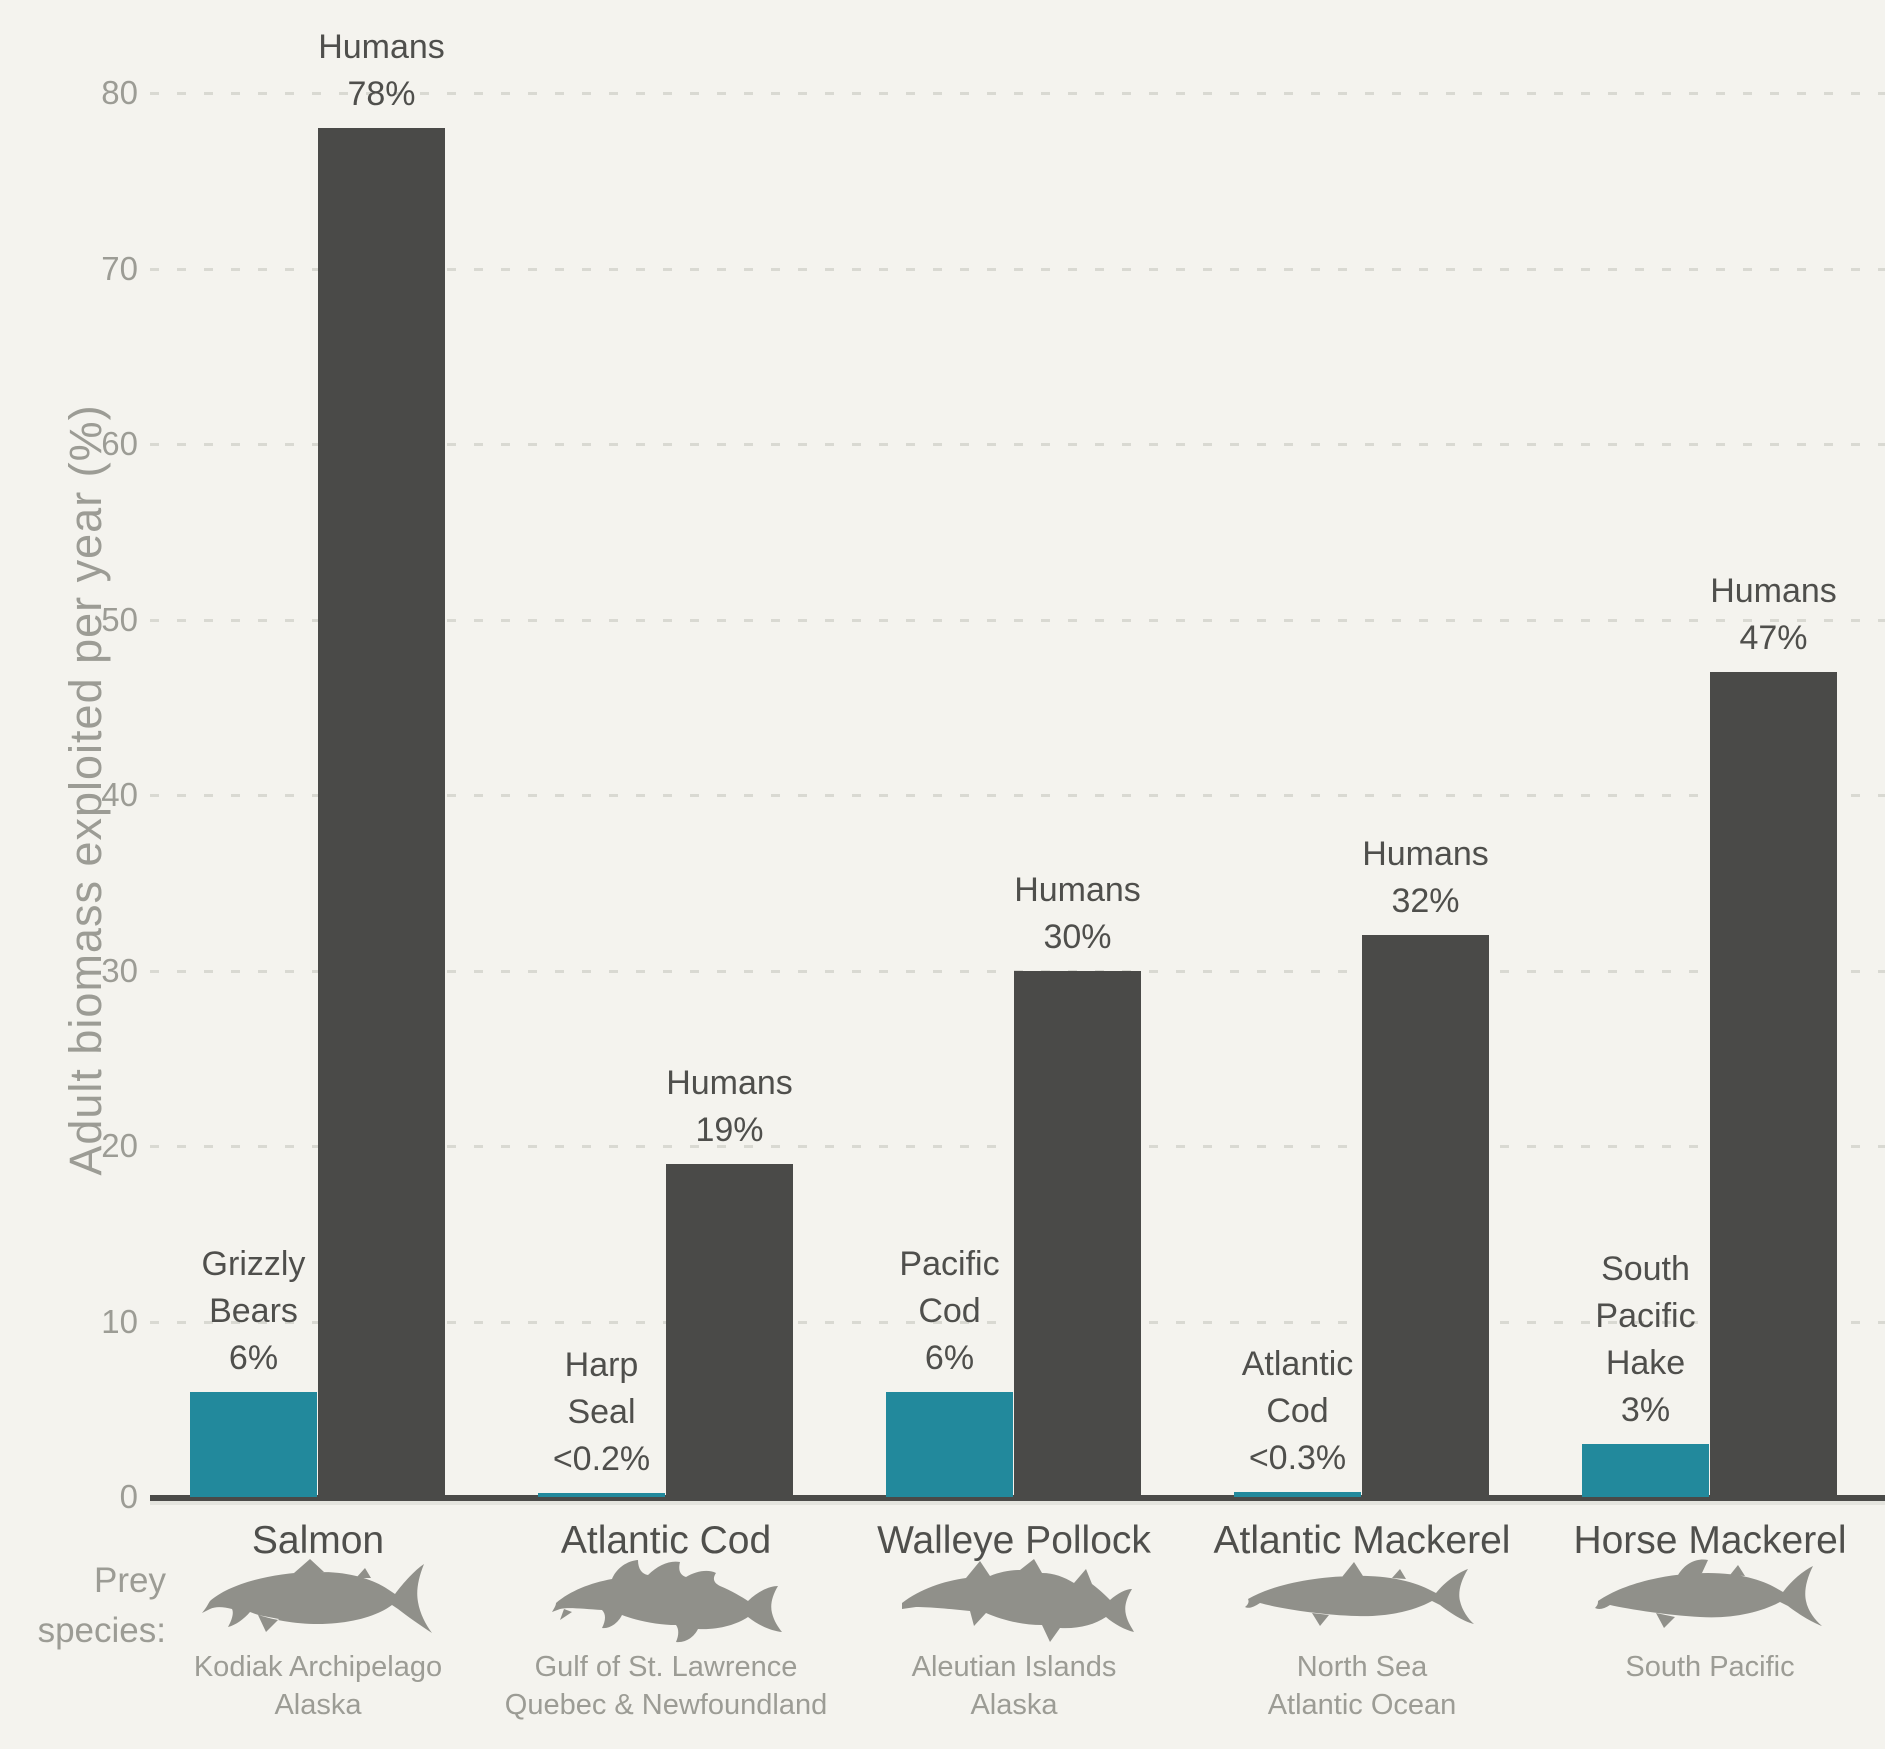 The width and height of the screenshot is (1885, 1749). I want to click on atlantic-cod-species-label: Atlantic Cod, so click(666, 1540).